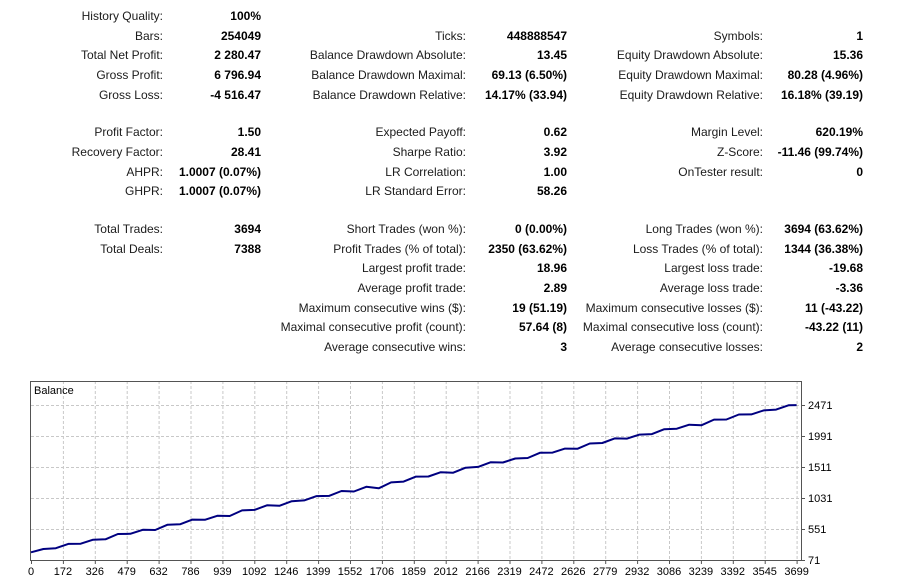 Image resolution: width=900 pixels, height=587 pixels. What do you see at coordinates (63, 572) in the screenshot?
I see `x-axis-label: 172` at bounding box center [63, 572].